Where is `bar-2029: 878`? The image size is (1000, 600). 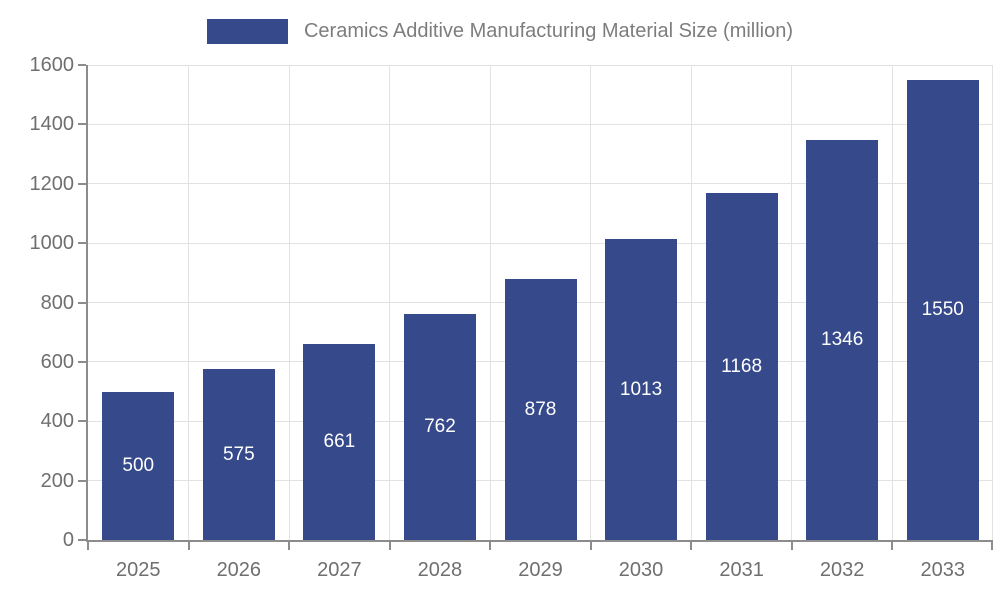 bar-2029: 878 is located at coordinates (540, 409).